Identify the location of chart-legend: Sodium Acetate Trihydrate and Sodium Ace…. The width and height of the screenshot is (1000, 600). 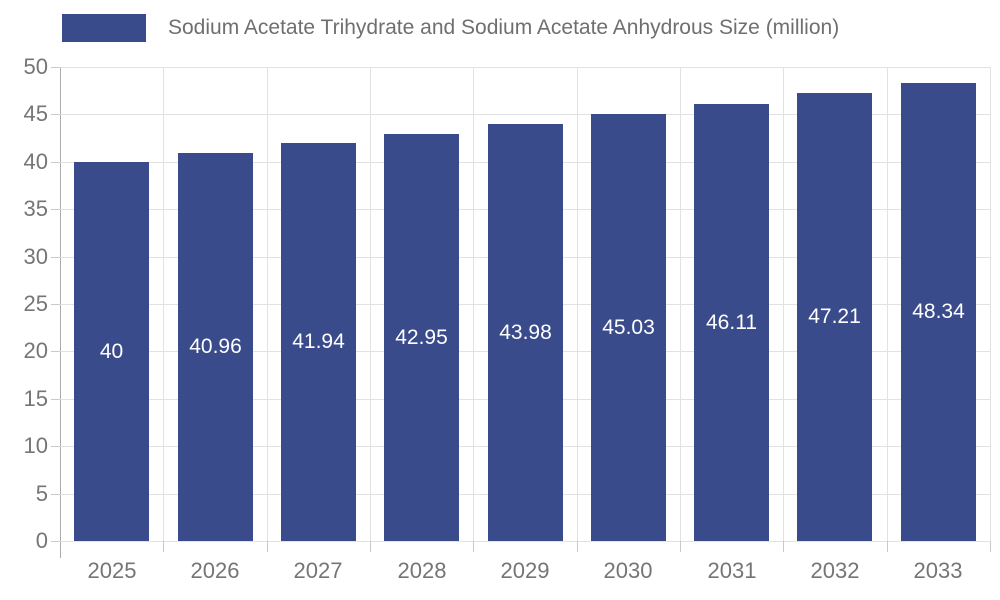
(450, 28).